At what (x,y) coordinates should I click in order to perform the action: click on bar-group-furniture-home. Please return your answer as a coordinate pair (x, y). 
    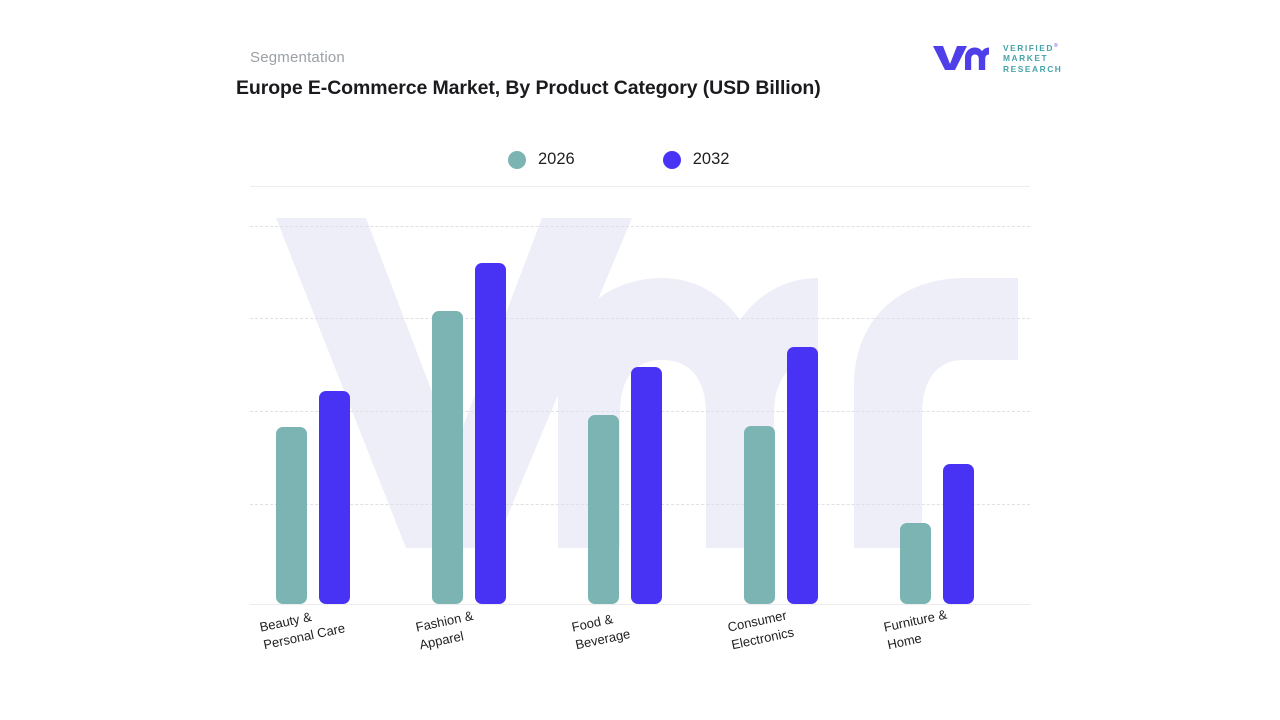
    Looking at the image, I should click on (952, 402).